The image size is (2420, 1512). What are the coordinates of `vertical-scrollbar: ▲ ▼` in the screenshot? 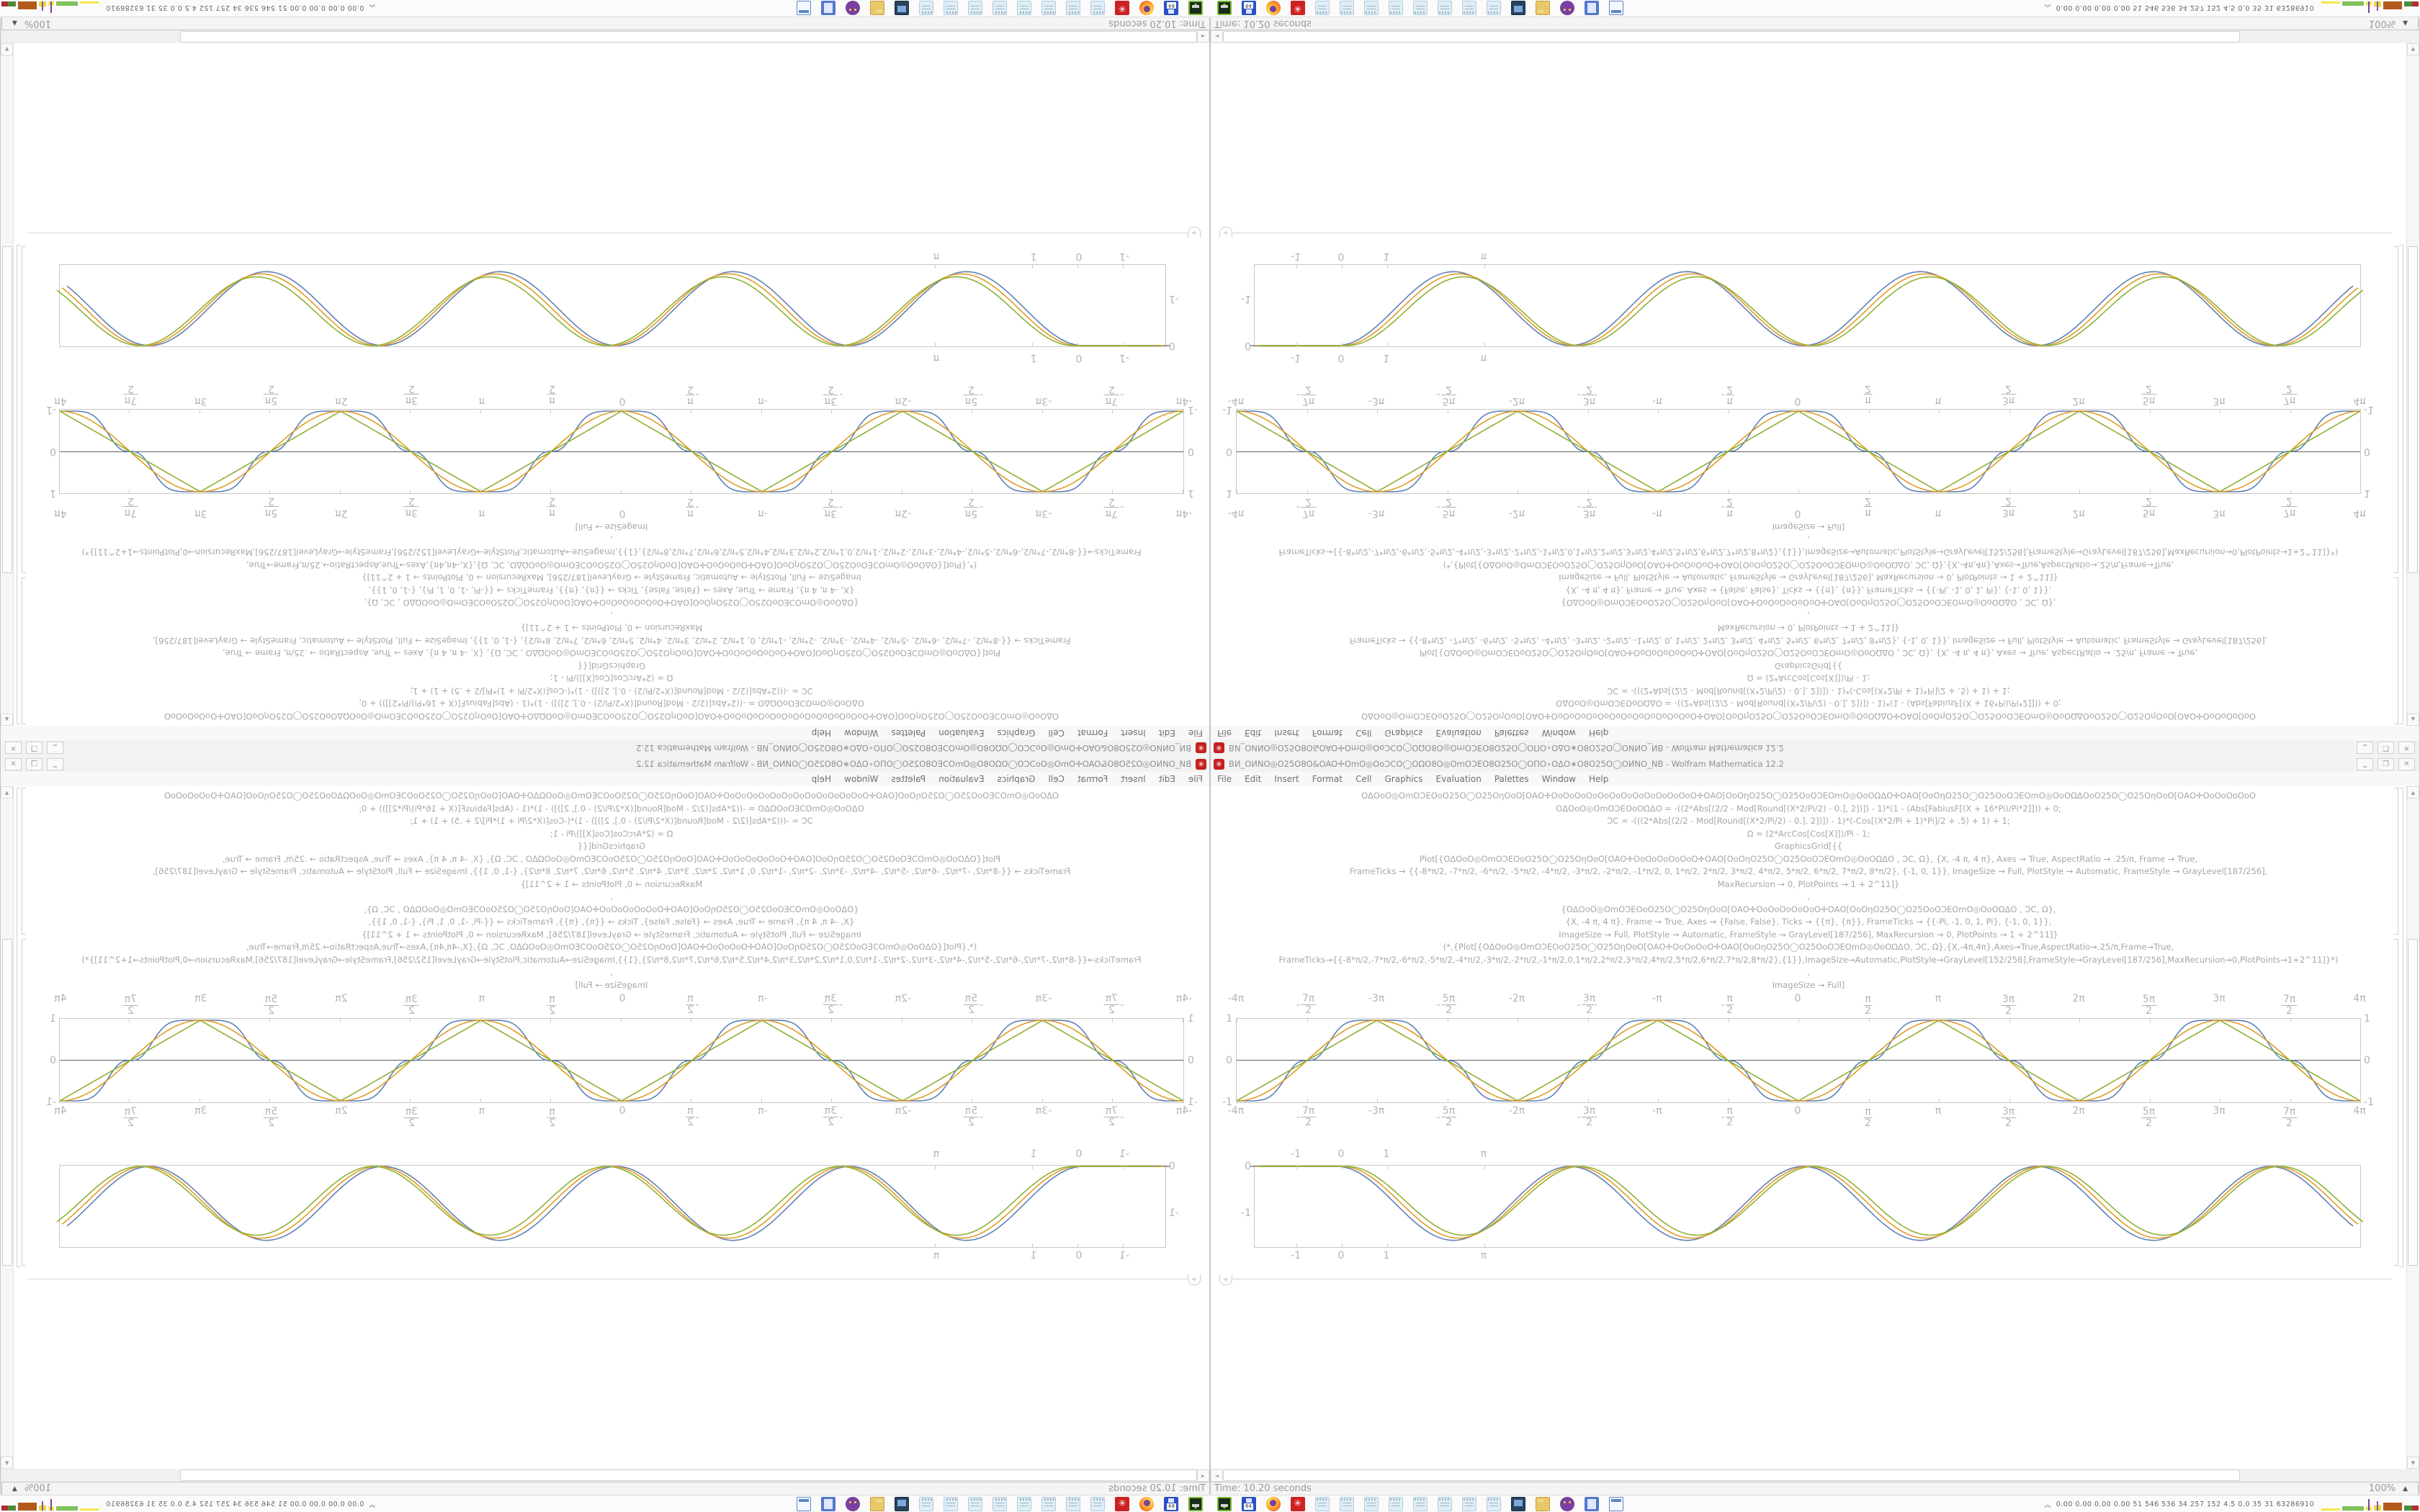 It's located at (2412, 1127).